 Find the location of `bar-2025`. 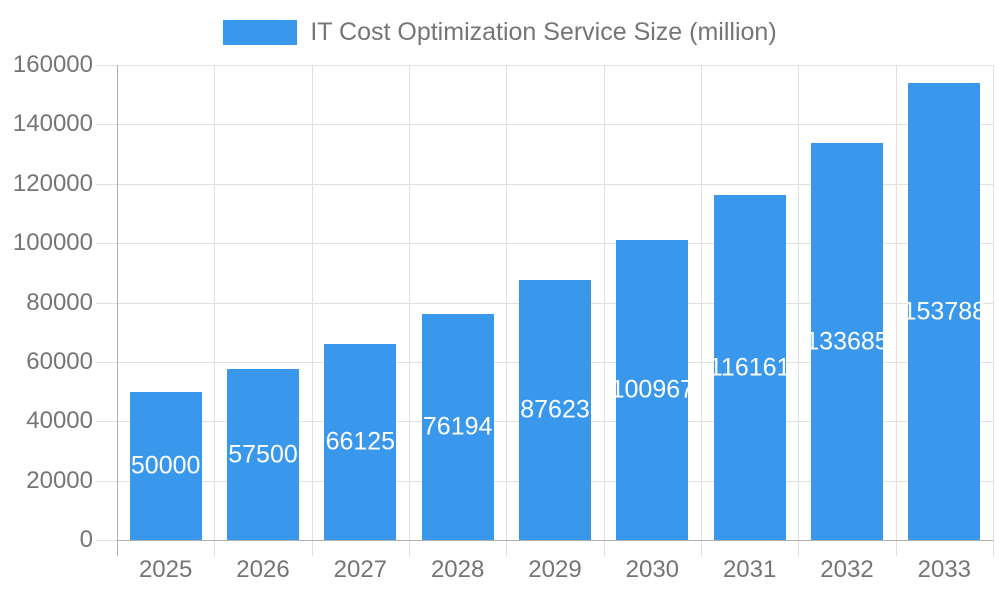

bar-2025 is located at coordinates (166, 466).